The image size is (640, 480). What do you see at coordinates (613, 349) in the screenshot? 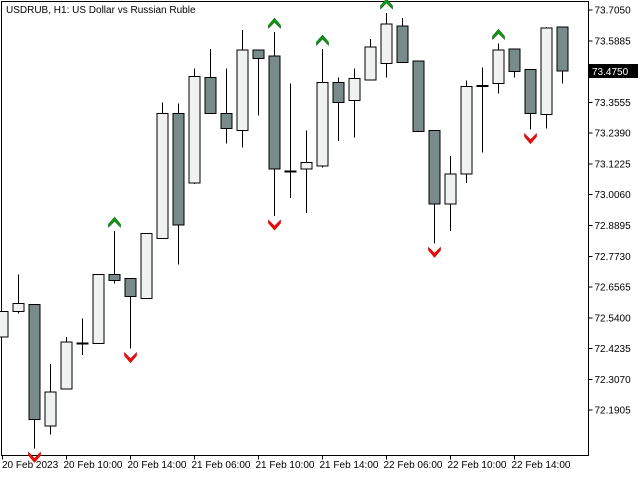
I see `price-axis-label: 72.4235` at bounding box center [613, 349].